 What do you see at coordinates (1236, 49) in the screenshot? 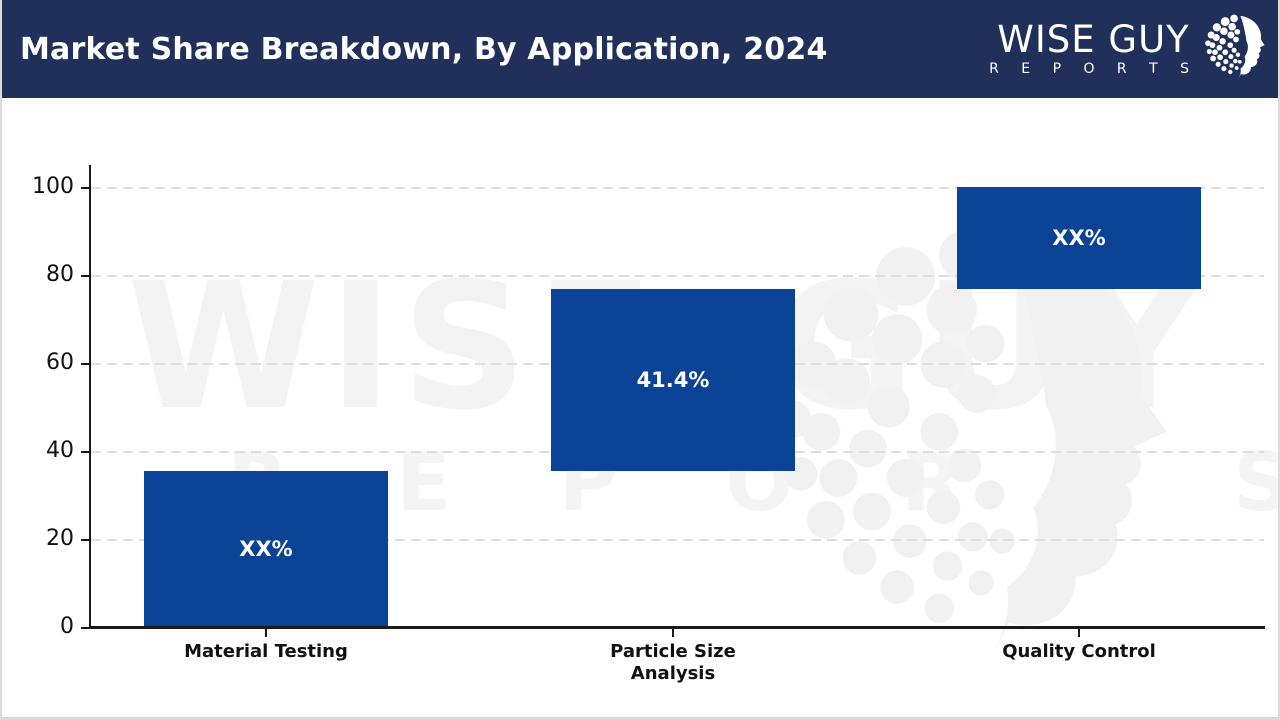
I see `logo-head-icon` at bounding box center [1236, 49].